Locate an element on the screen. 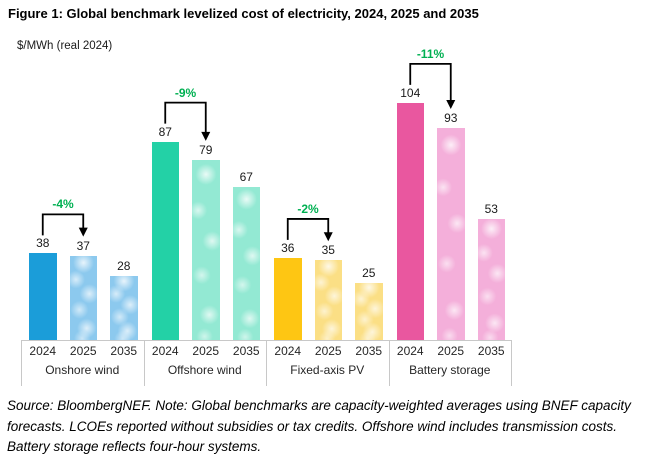  year-label-battery-storage-2035: 2035 is located at coordinates (491, 351).